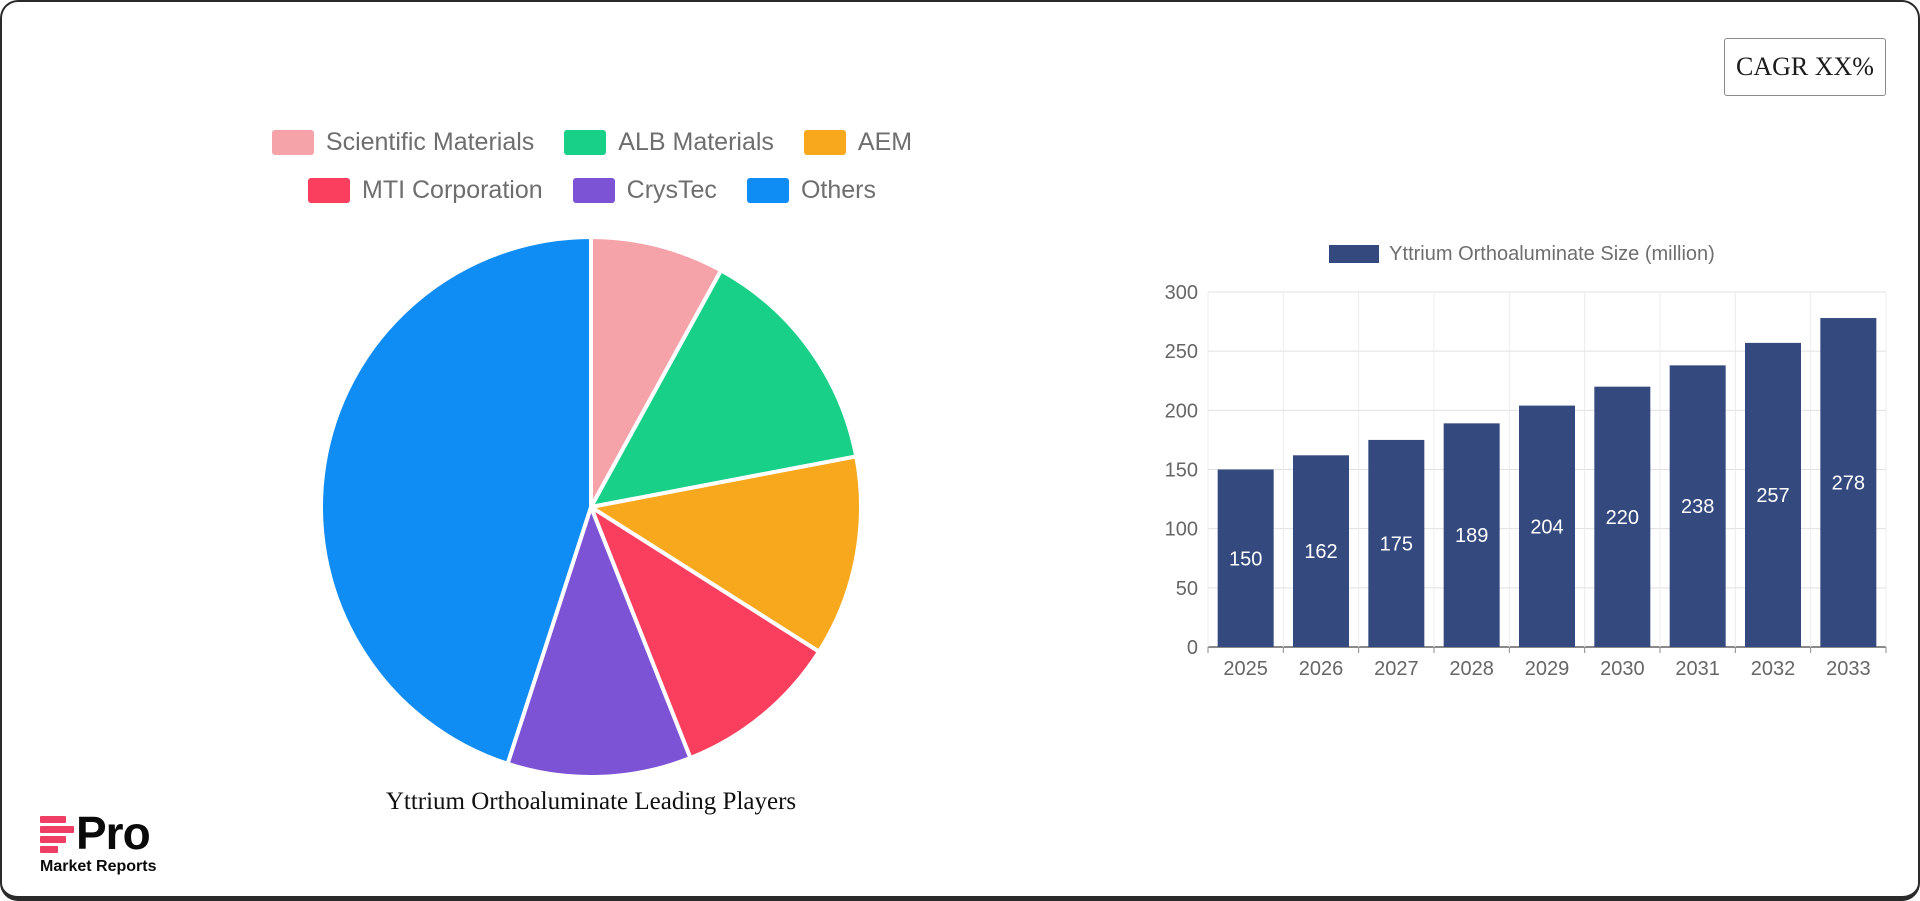 Image resolution: width=1920 pixels, height=901 pixels. Describe the element at coordinates (1192, 648) in the screenshot. I see `y-axis-tick-label: 0` at that location.